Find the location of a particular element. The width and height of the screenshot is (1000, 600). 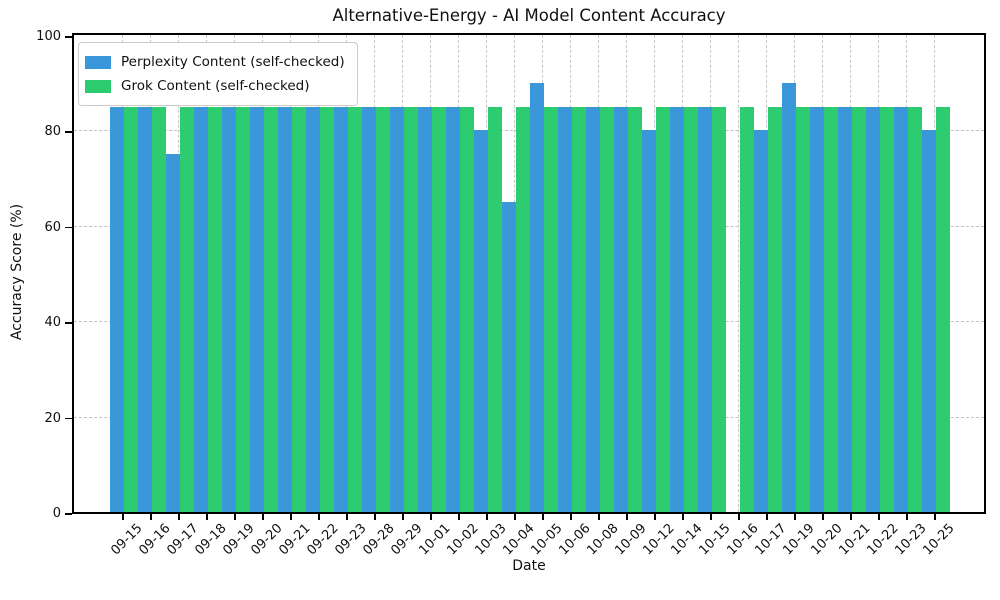

legend-label-grok: Grok Content (self-checked) is located at coordinates (215, 86).